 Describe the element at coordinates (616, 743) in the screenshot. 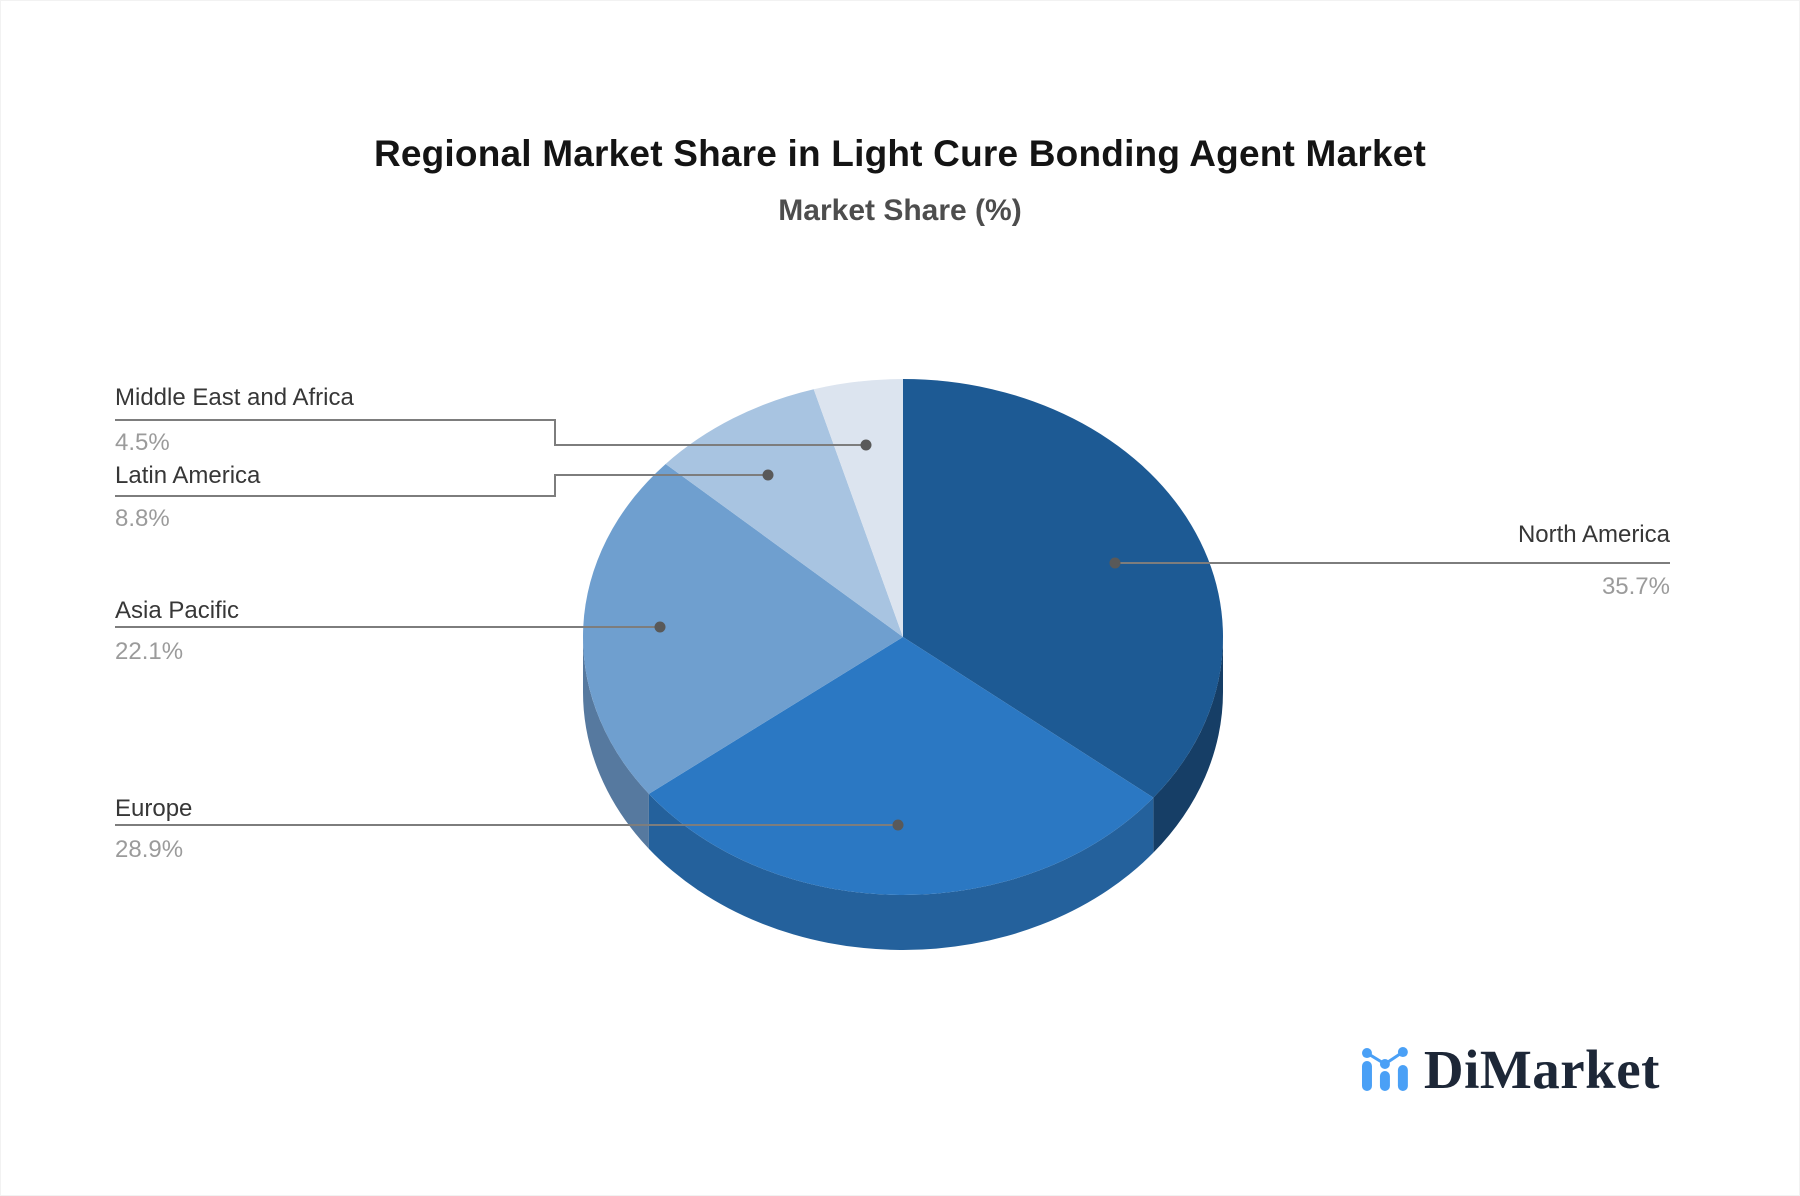

I see `pie-slice-side-asia-pacific` at that location.